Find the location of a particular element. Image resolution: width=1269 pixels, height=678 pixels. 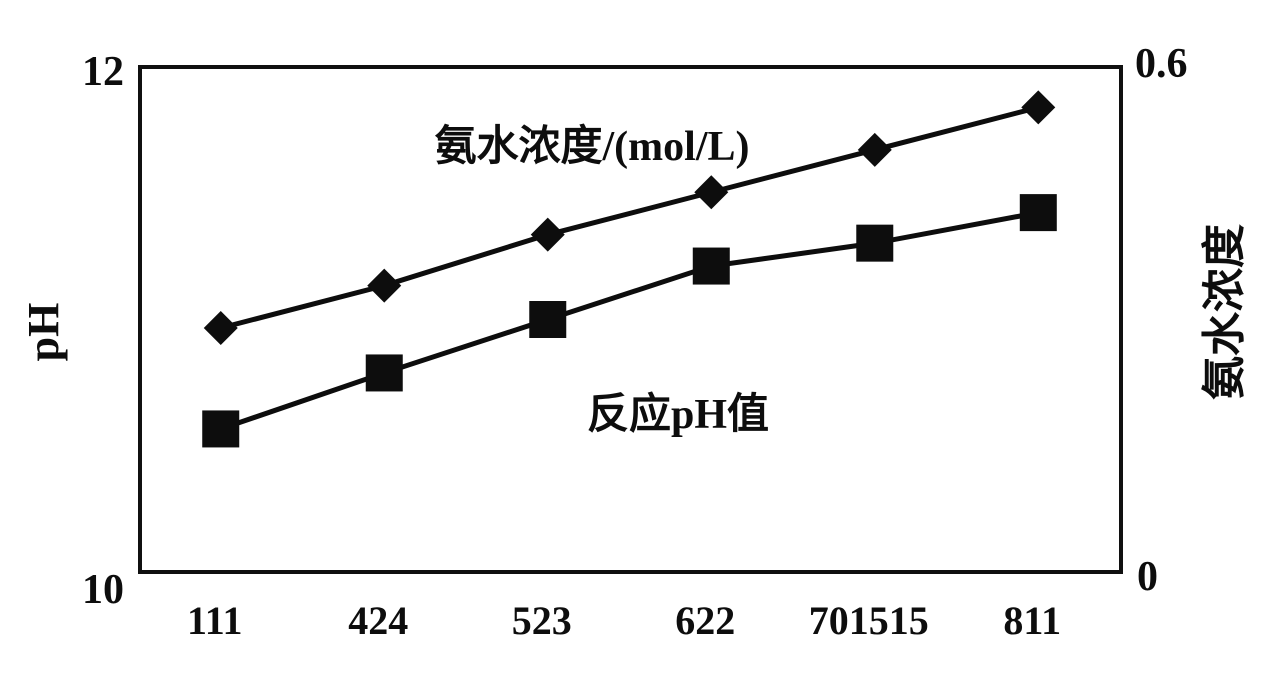

right-axis-title: 氨水浓度 is located at coordinates (1224, 312).